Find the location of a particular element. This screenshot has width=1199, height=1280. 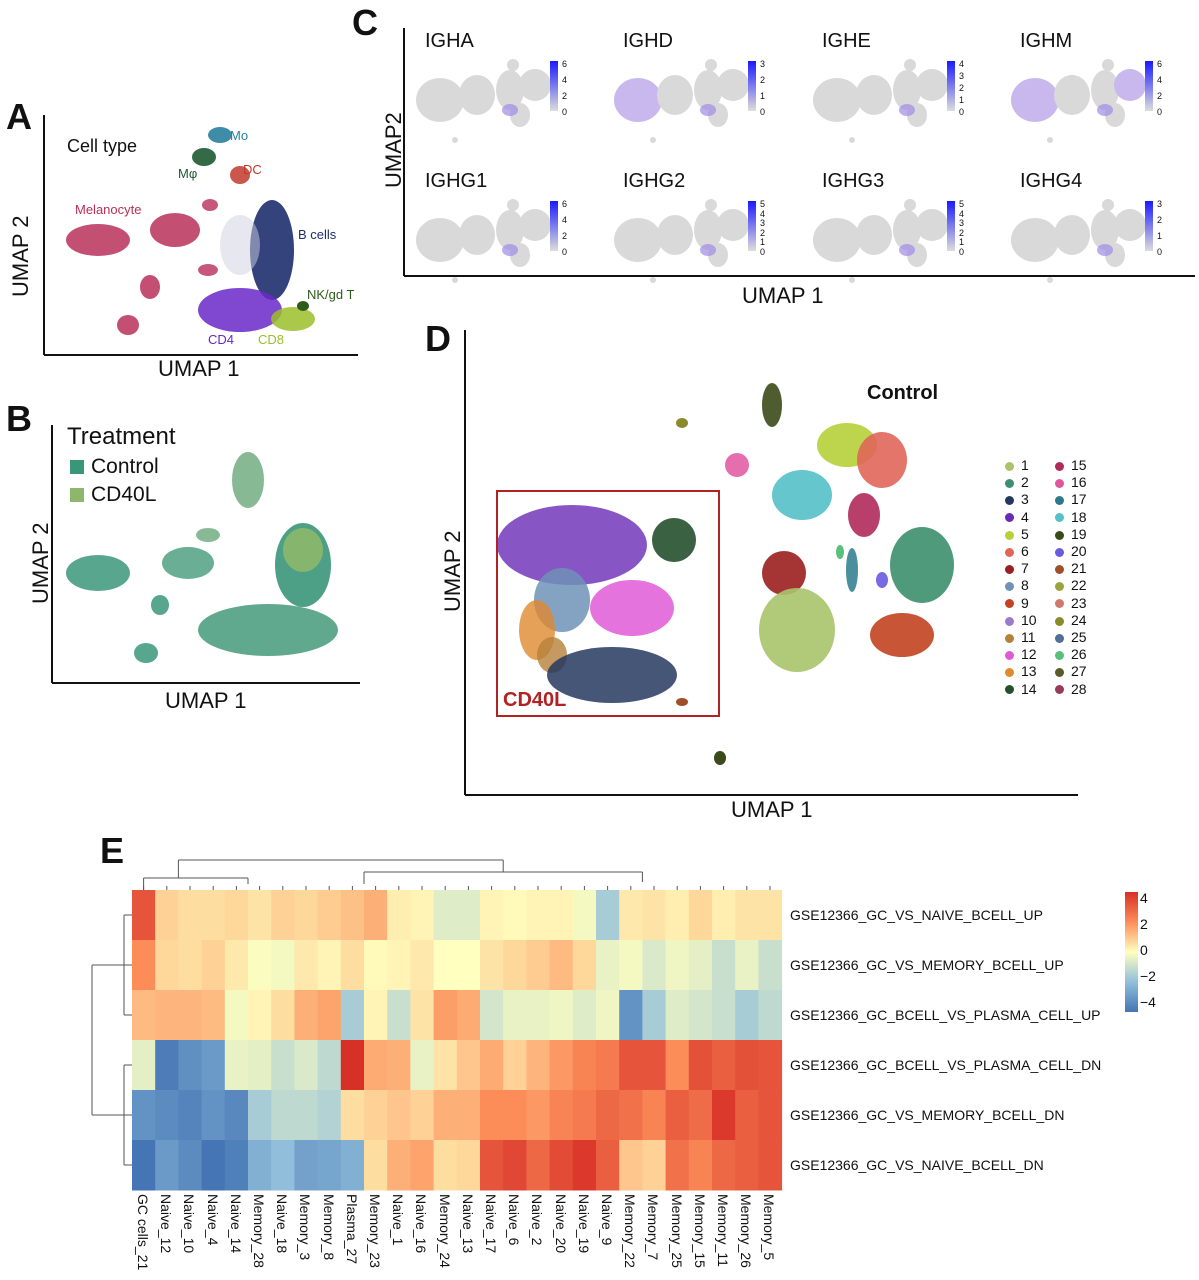

heatmap-column-label: Naive_16 is located at coordinates (421, 1224).